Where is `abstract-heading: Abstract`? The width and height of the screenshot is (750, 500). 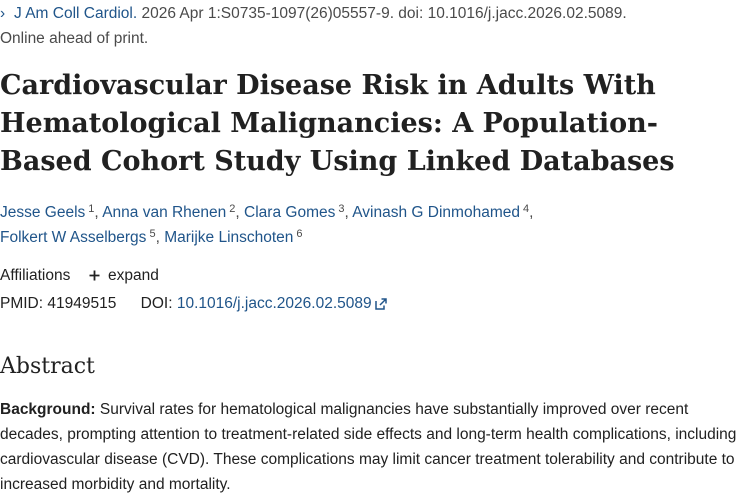
abstract-heading: Abstract is located at coordinates (47, 366).